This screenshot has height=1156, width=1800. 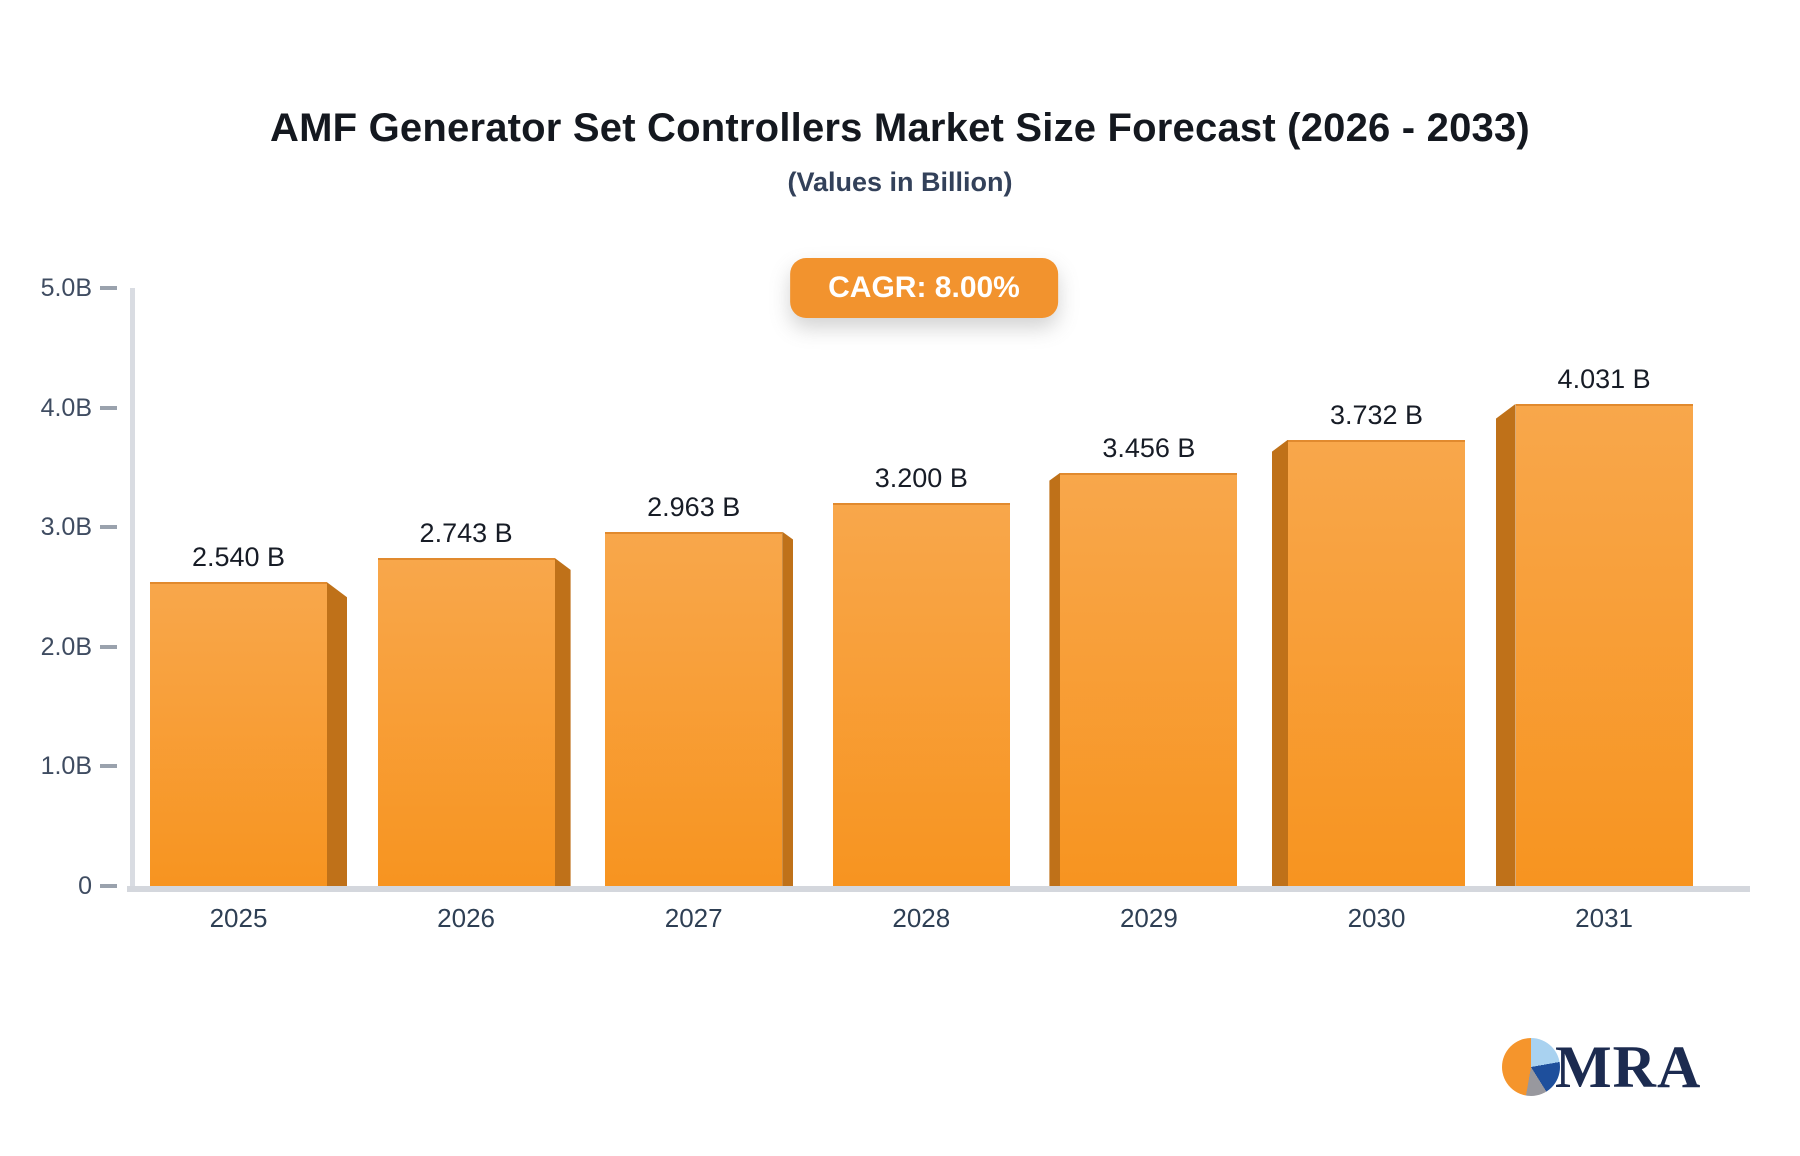 What do you see at coordinates (238, 918) in the screenshot?
I see `x-tick-label: 2025` at bounding box center [238, 918].